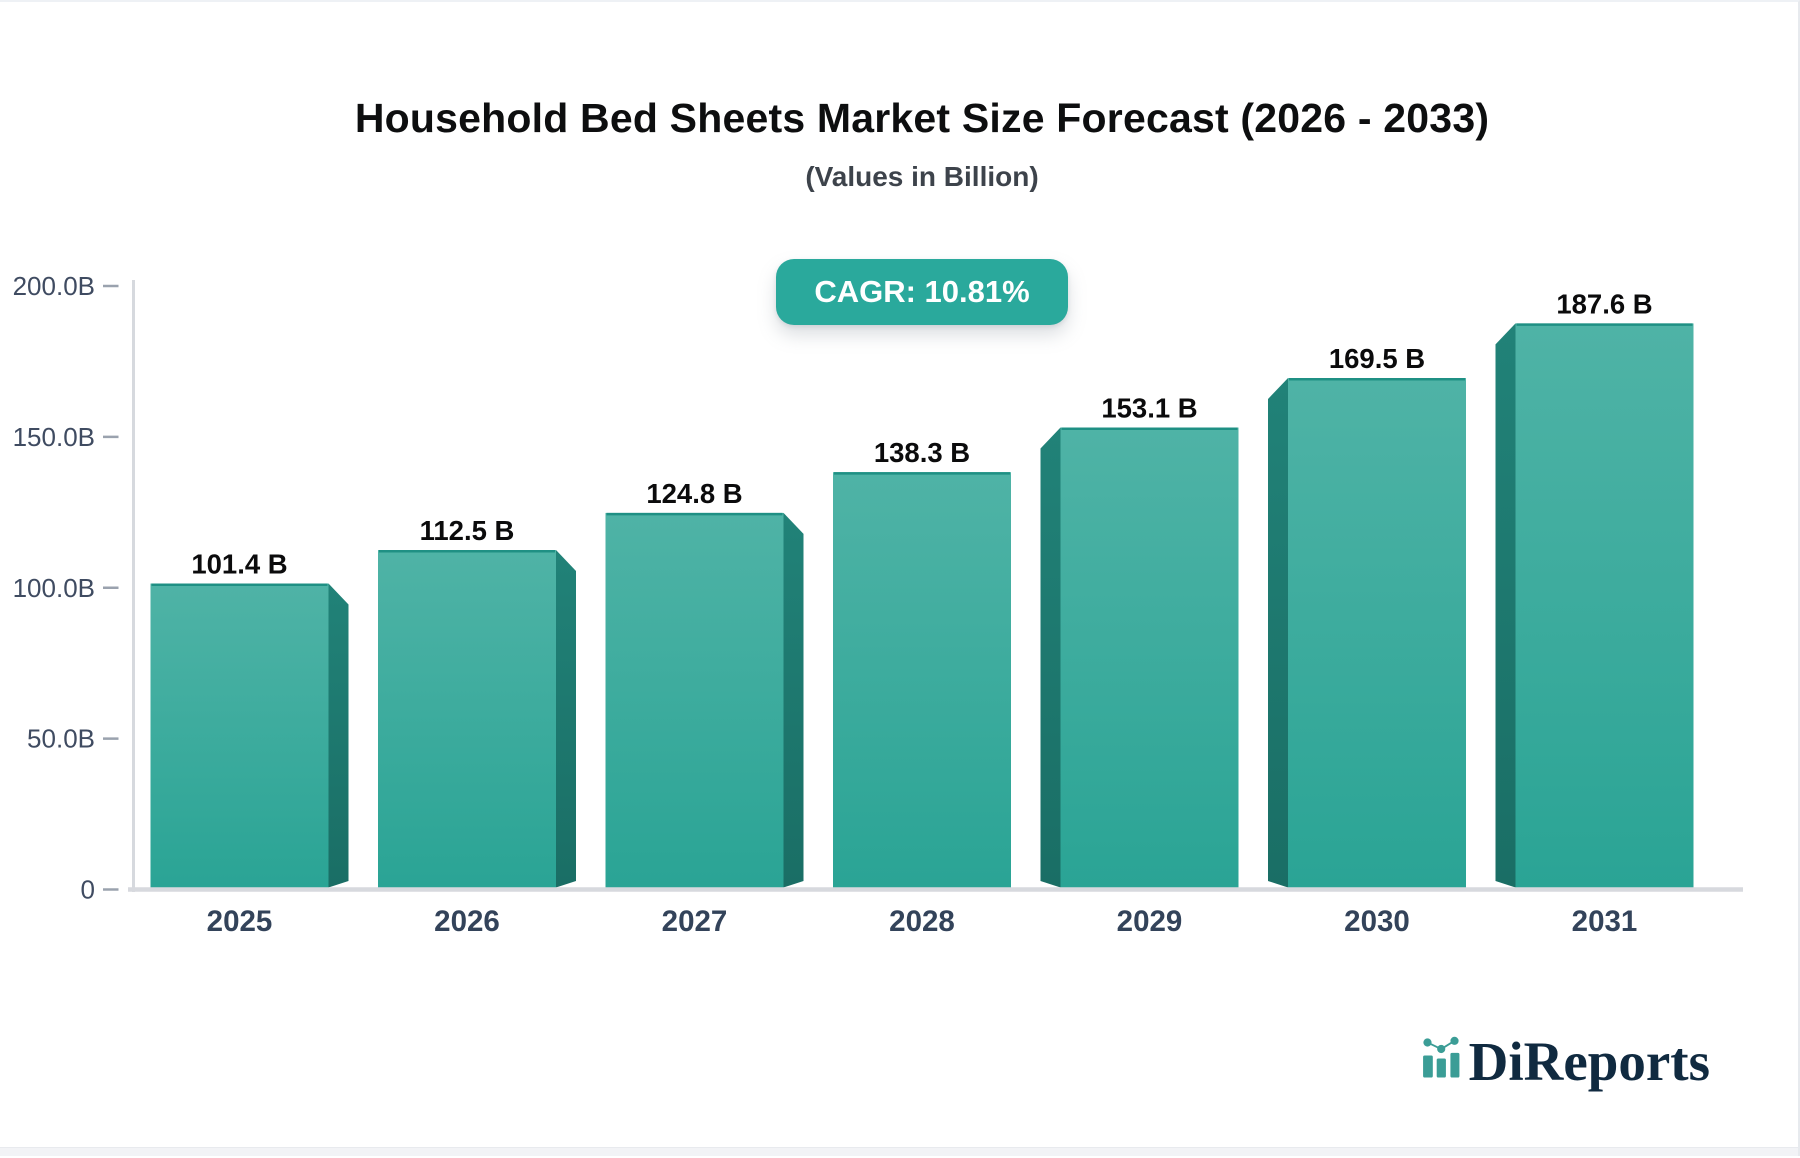  I want to click on bar-column-2029: 153.1 B 2029, so click(1139, 665).